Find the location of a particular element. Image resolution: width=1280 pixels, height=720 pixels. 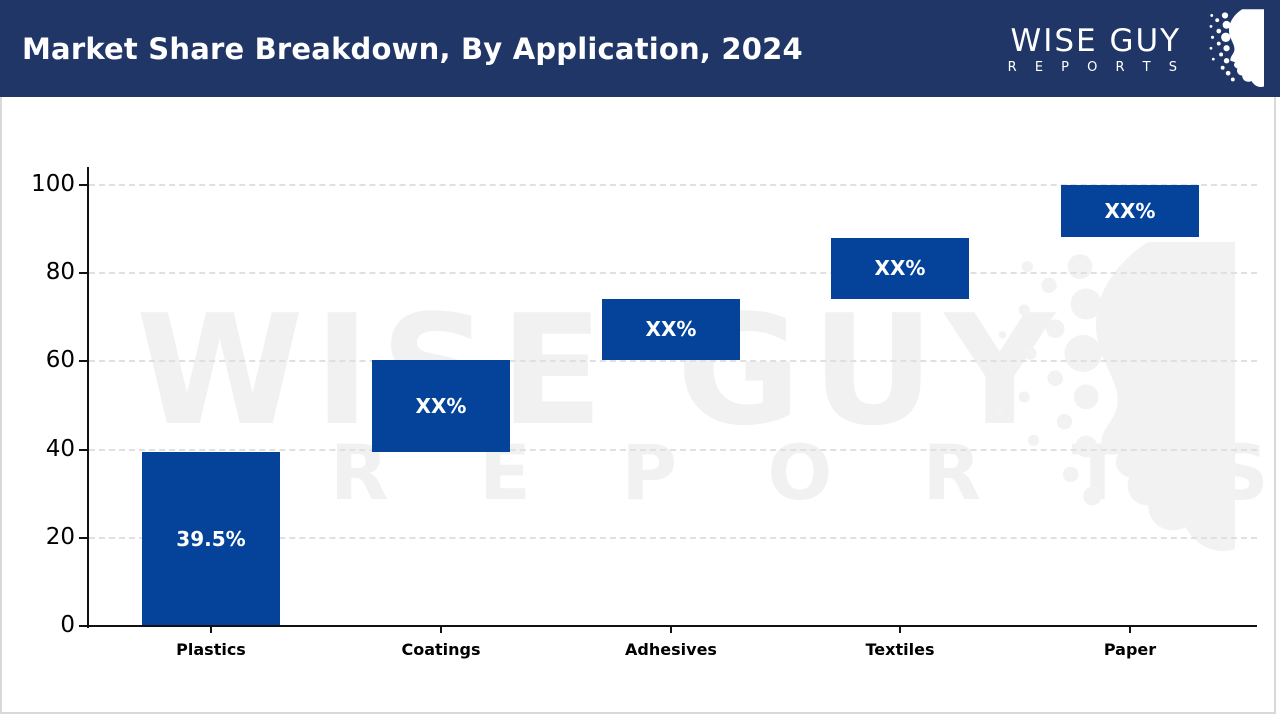

bar-coatings: XX% is located at coordinates (441, 406).